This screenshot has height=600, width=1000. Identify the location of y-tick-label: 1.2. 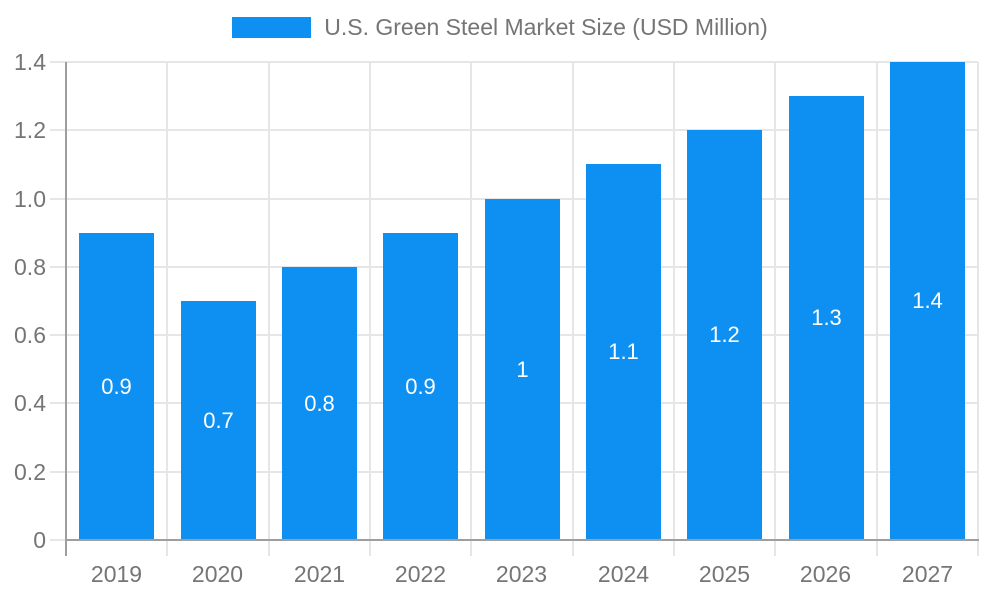
(30, 130).